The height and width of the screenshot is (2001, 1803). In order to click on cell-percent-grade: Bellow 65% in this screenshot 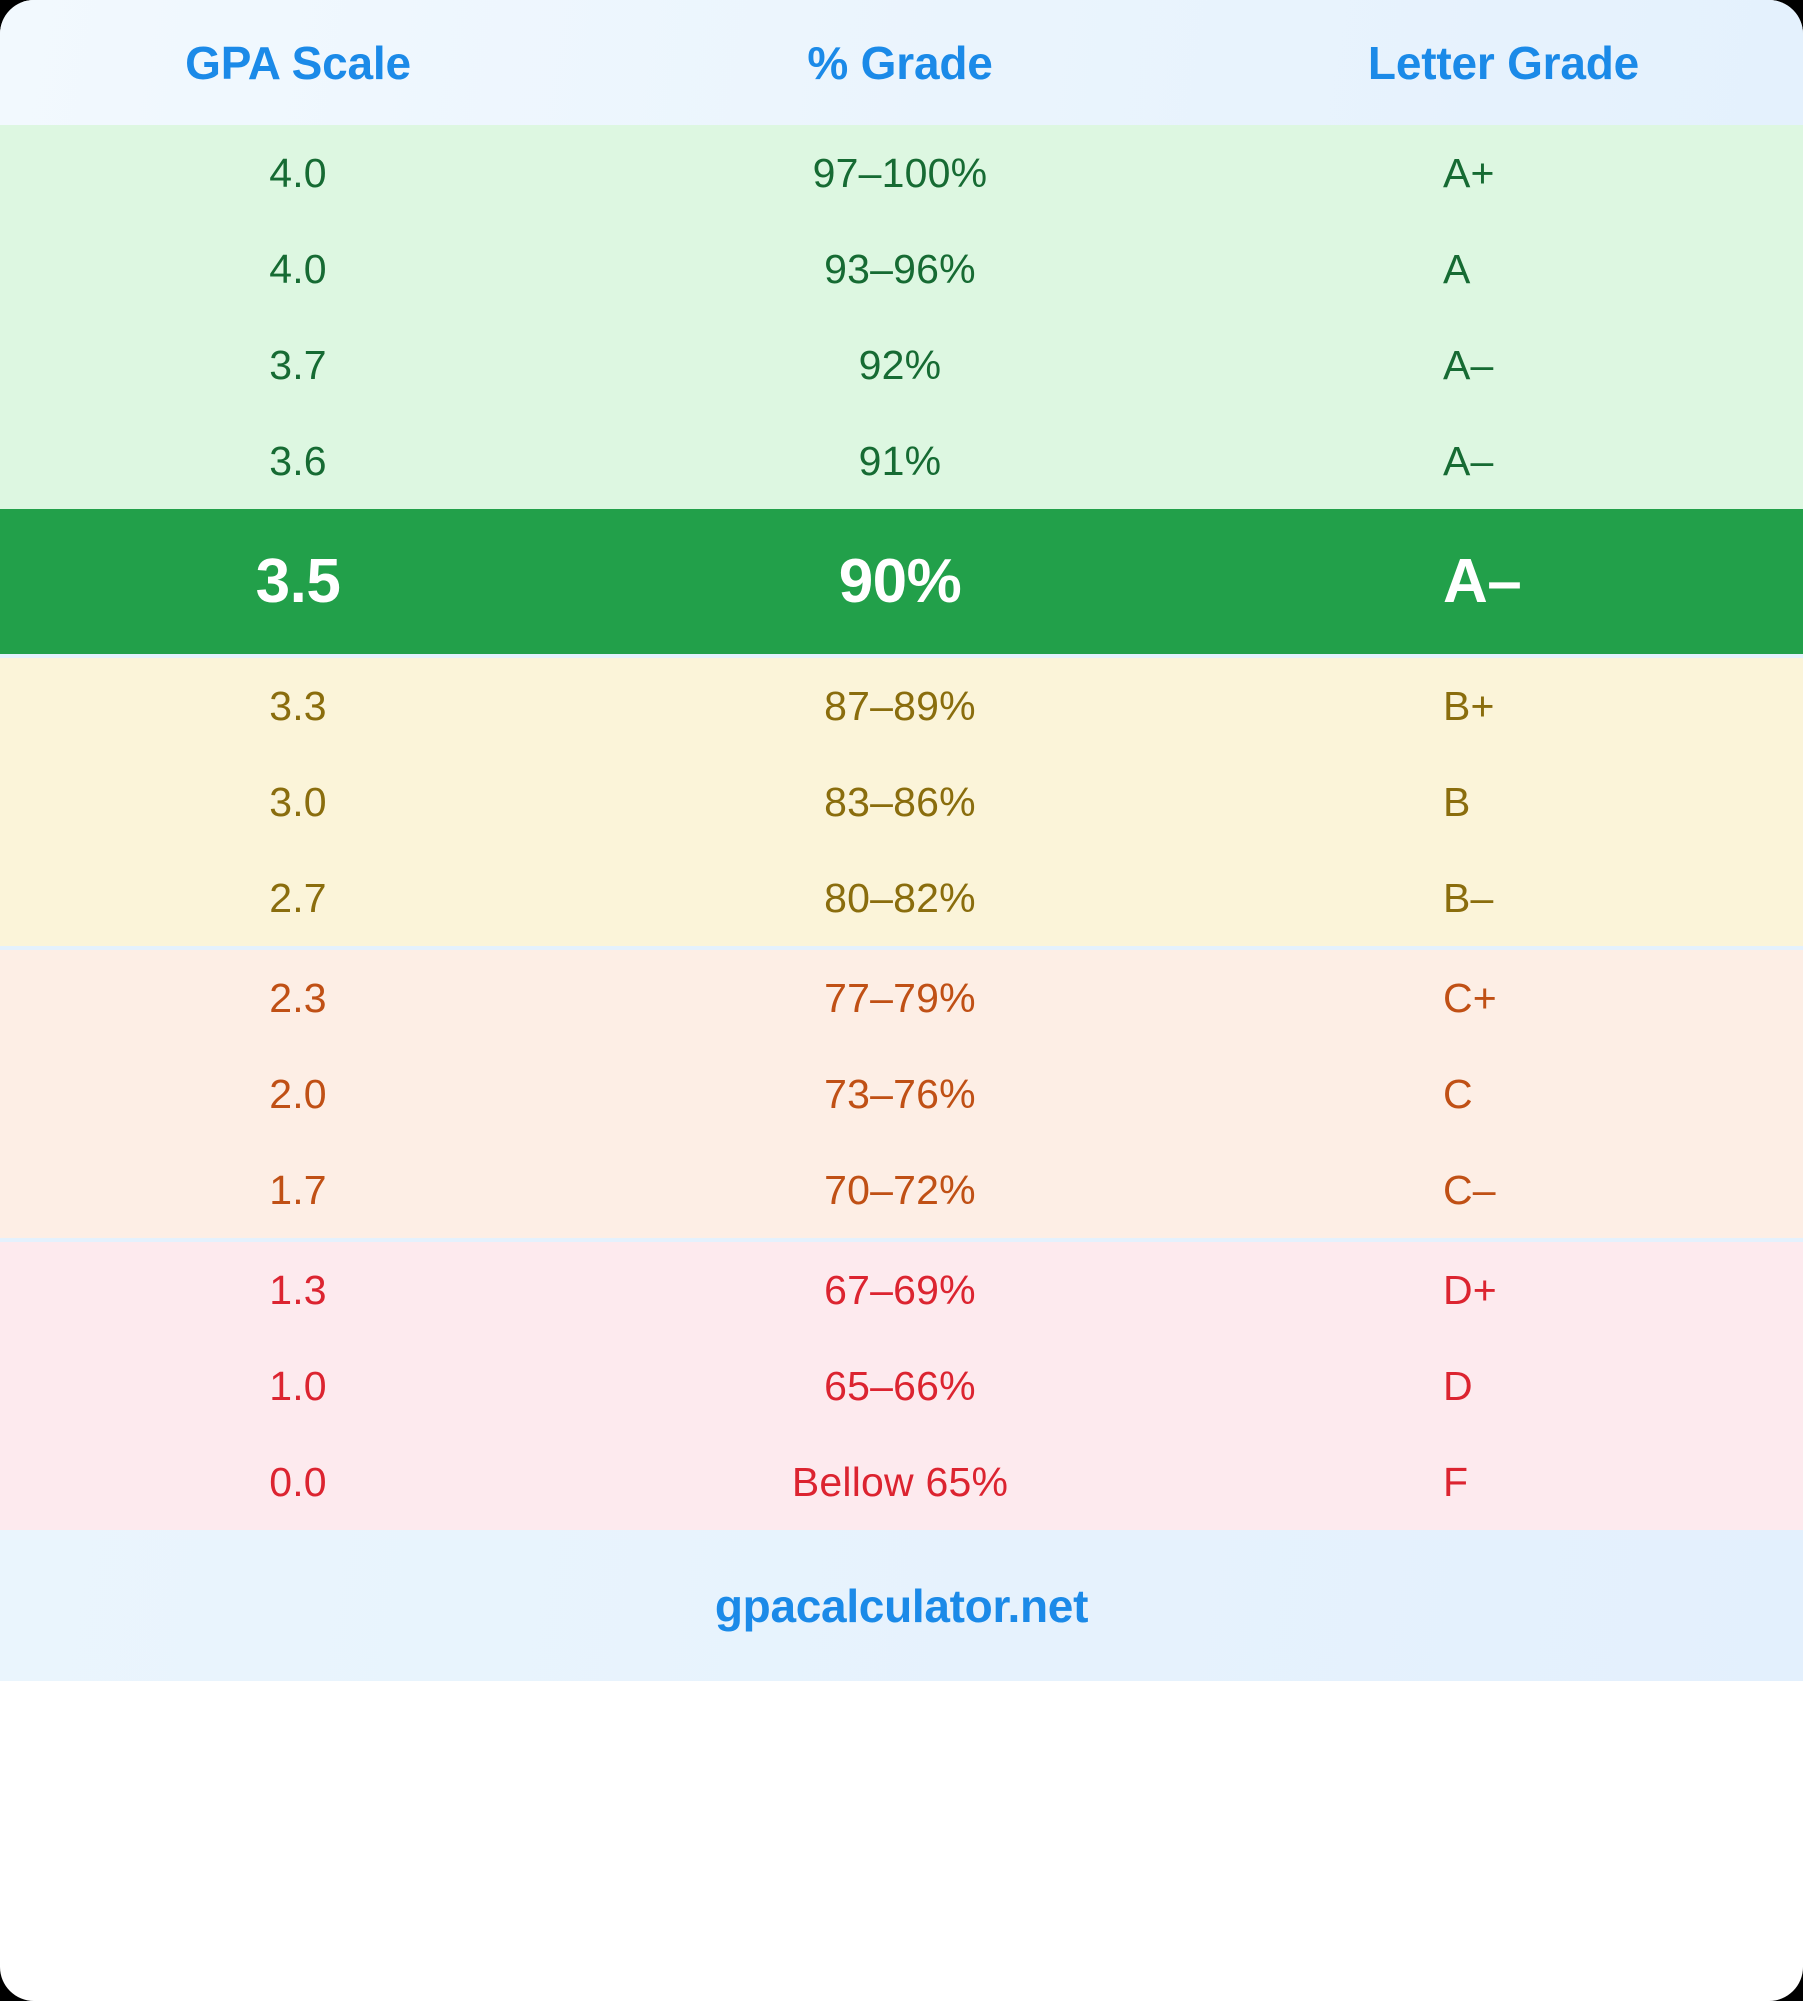, I will do `click(900, 1481)`.